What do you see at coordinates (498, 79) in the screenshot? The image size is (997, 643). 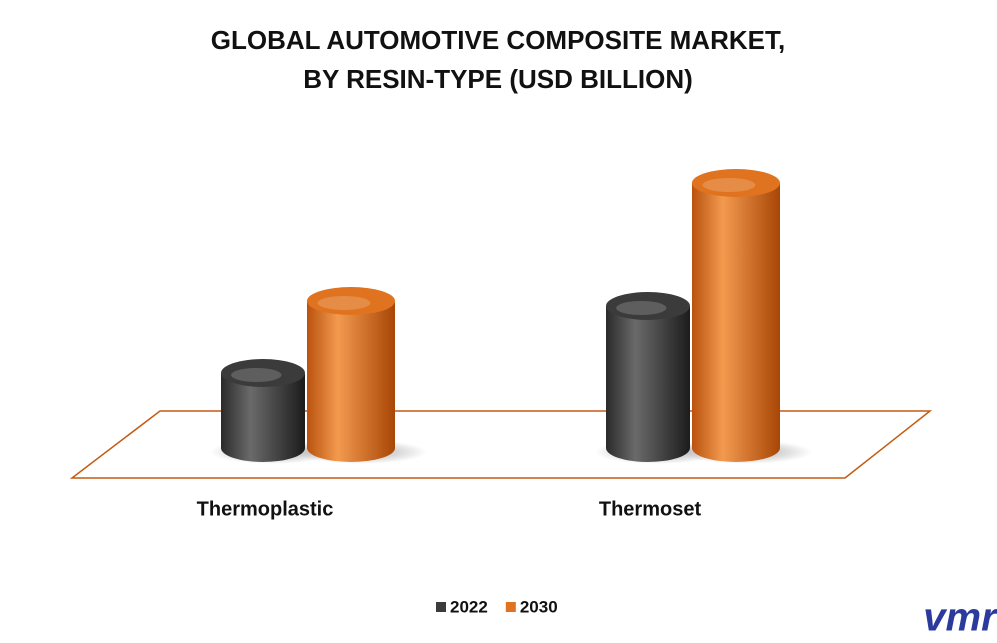 I see `chart-title: BY RESIN-TYPE (USD BILLION)` at bounding box center [498, 79].